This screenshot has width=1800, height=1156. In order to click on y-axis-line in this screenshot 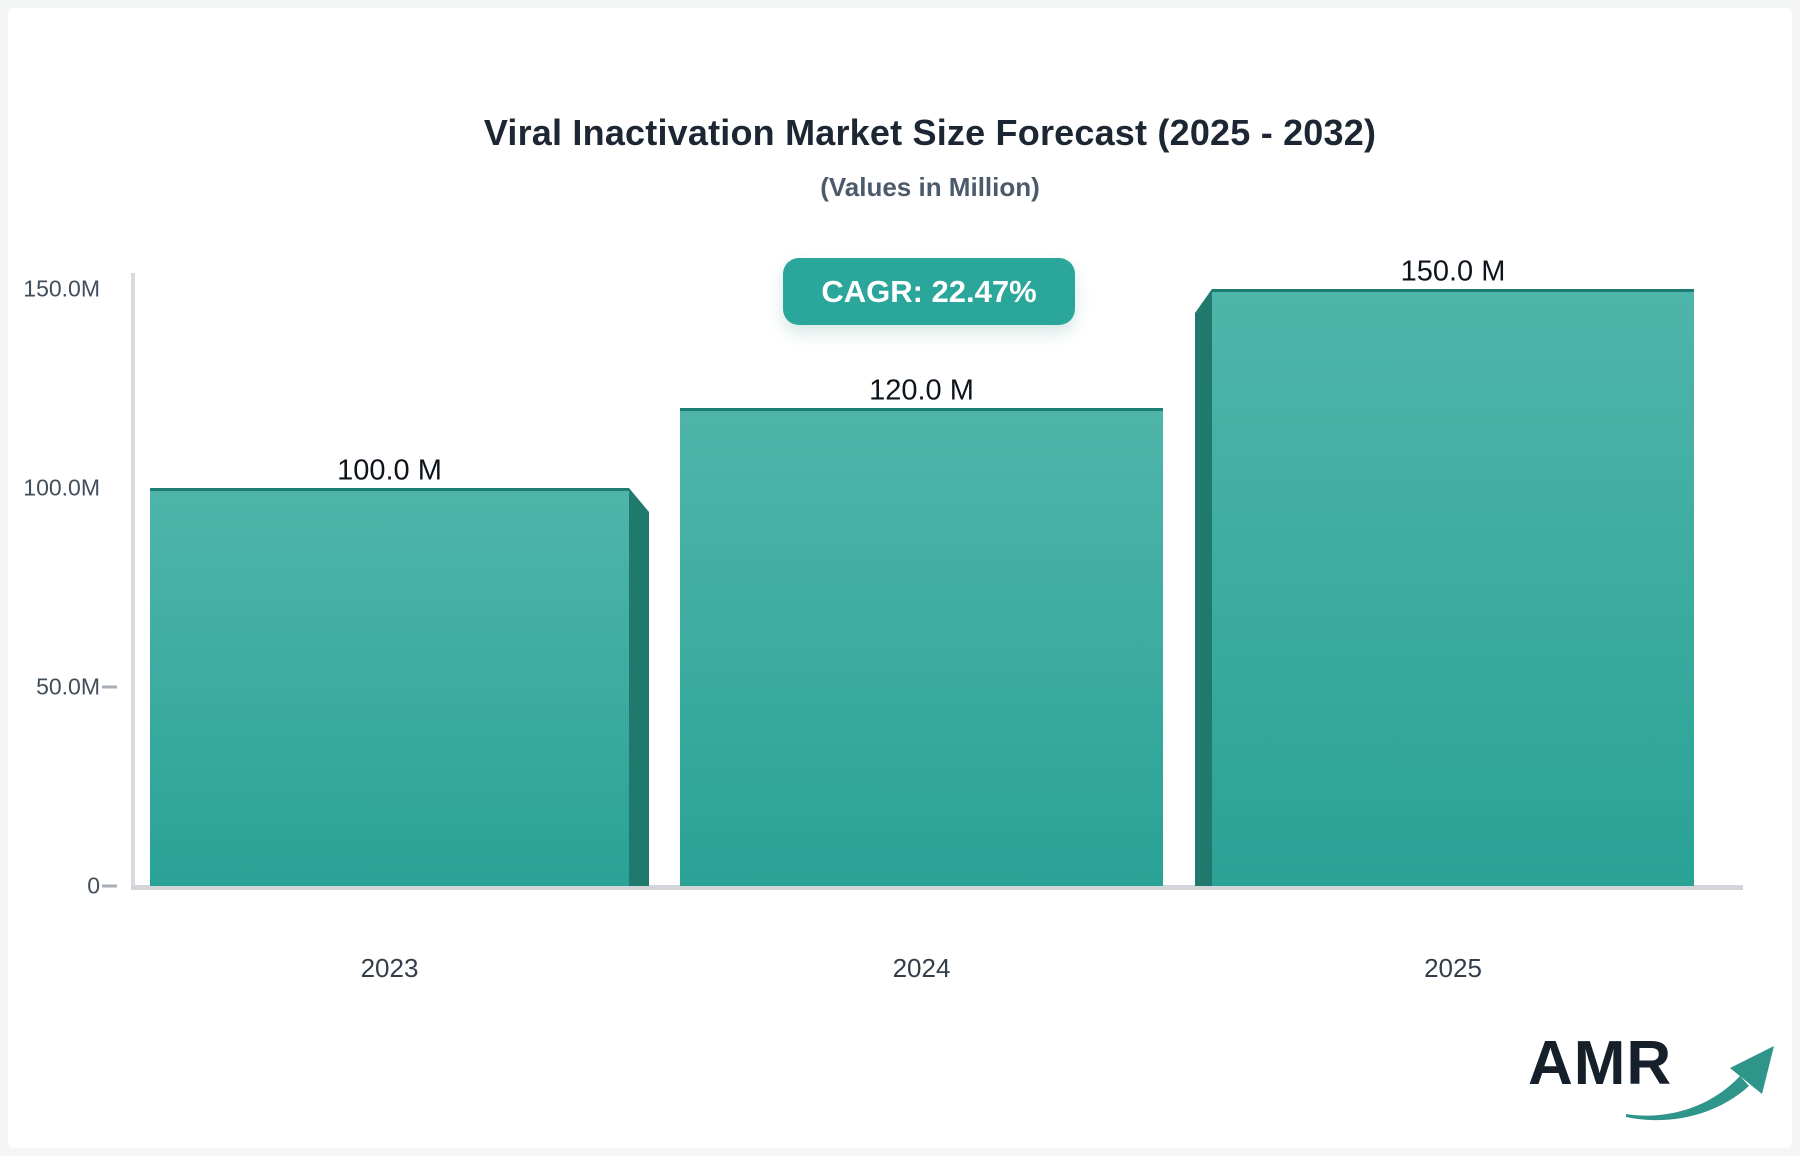, I will do `click(133, 581)`.